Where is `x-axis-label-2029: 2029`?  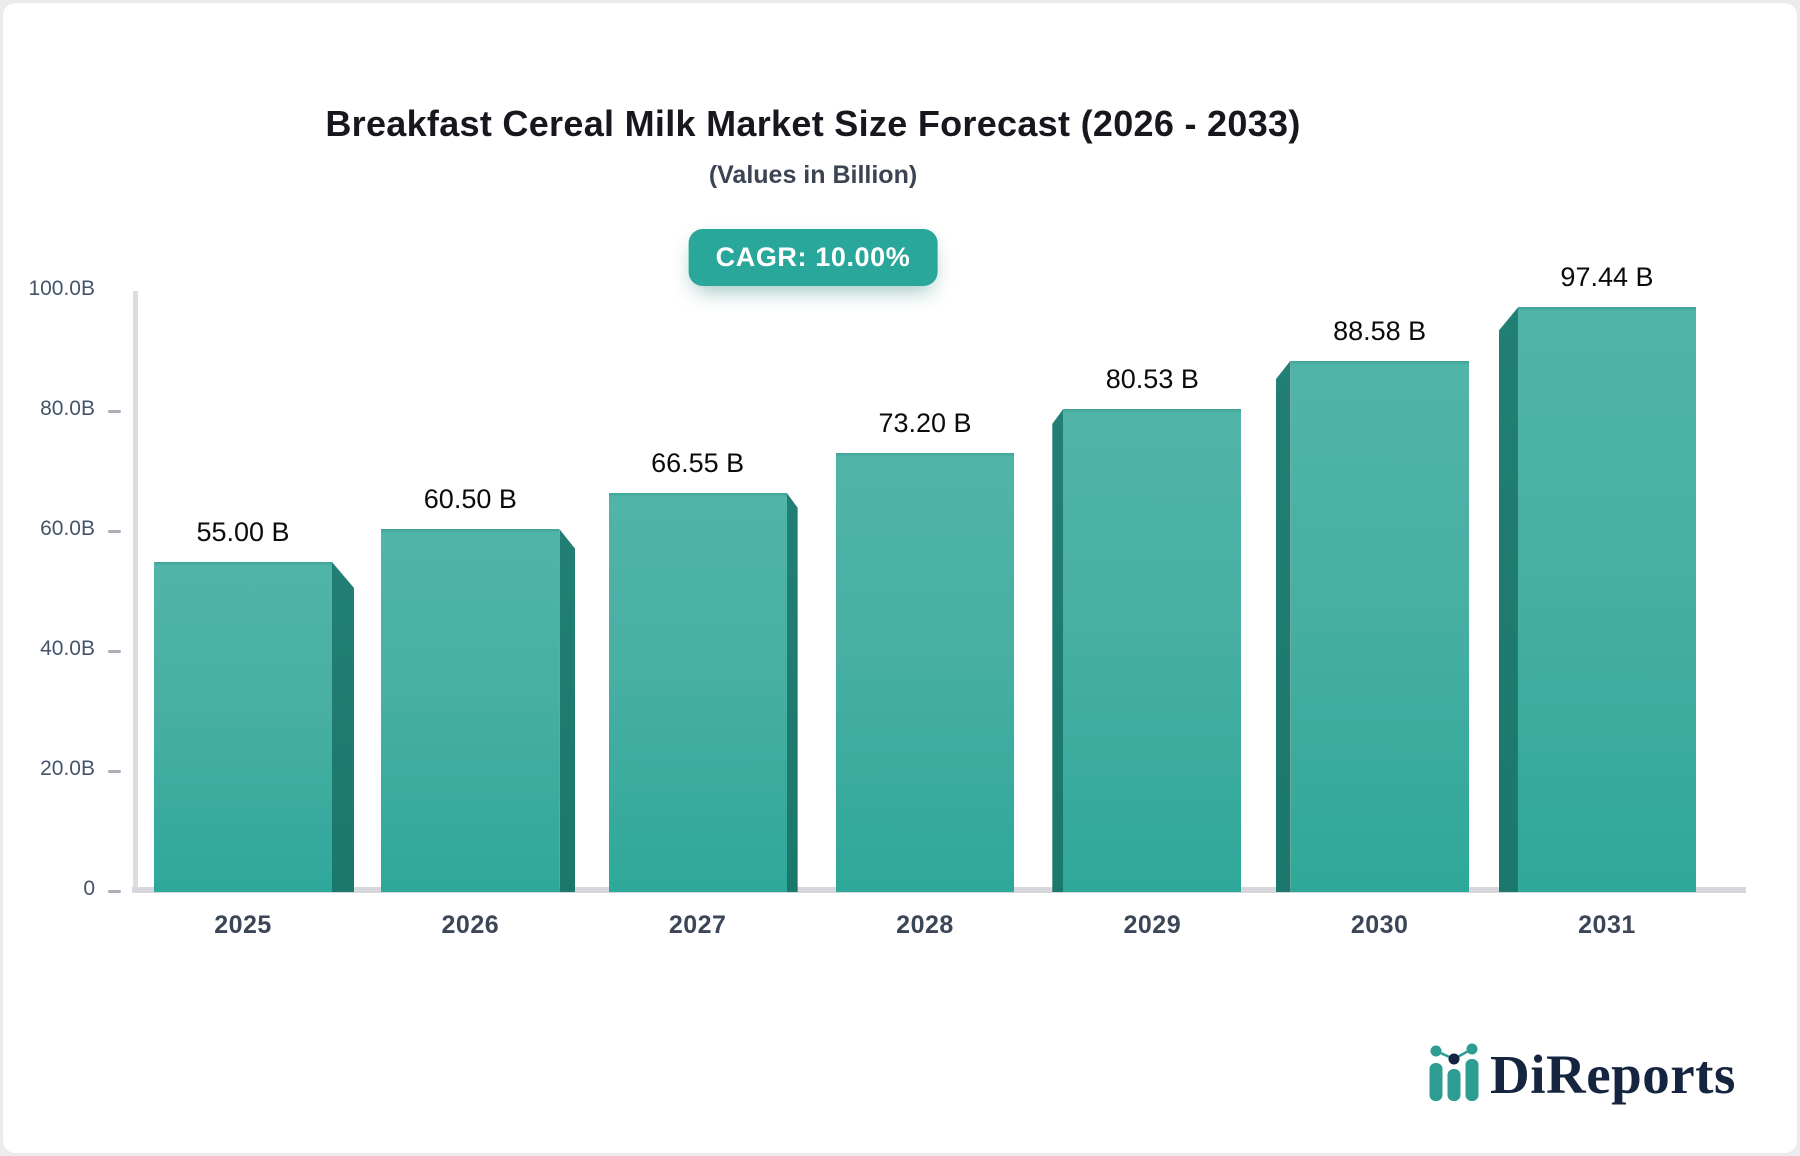
x-axis-label-2029: 2029 is located at coordinates (1152, 925).